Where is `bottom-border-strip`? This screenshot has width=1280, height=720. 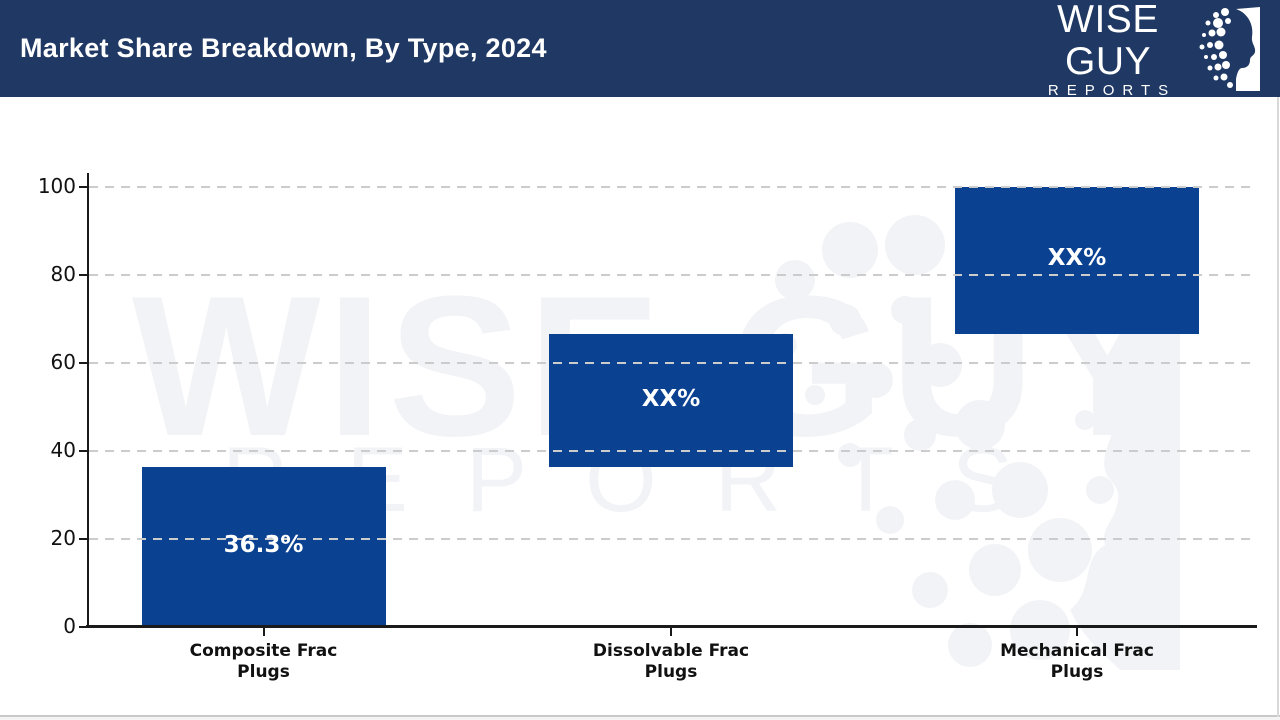 bottom-border-strip is located at coordinates (640, 718).